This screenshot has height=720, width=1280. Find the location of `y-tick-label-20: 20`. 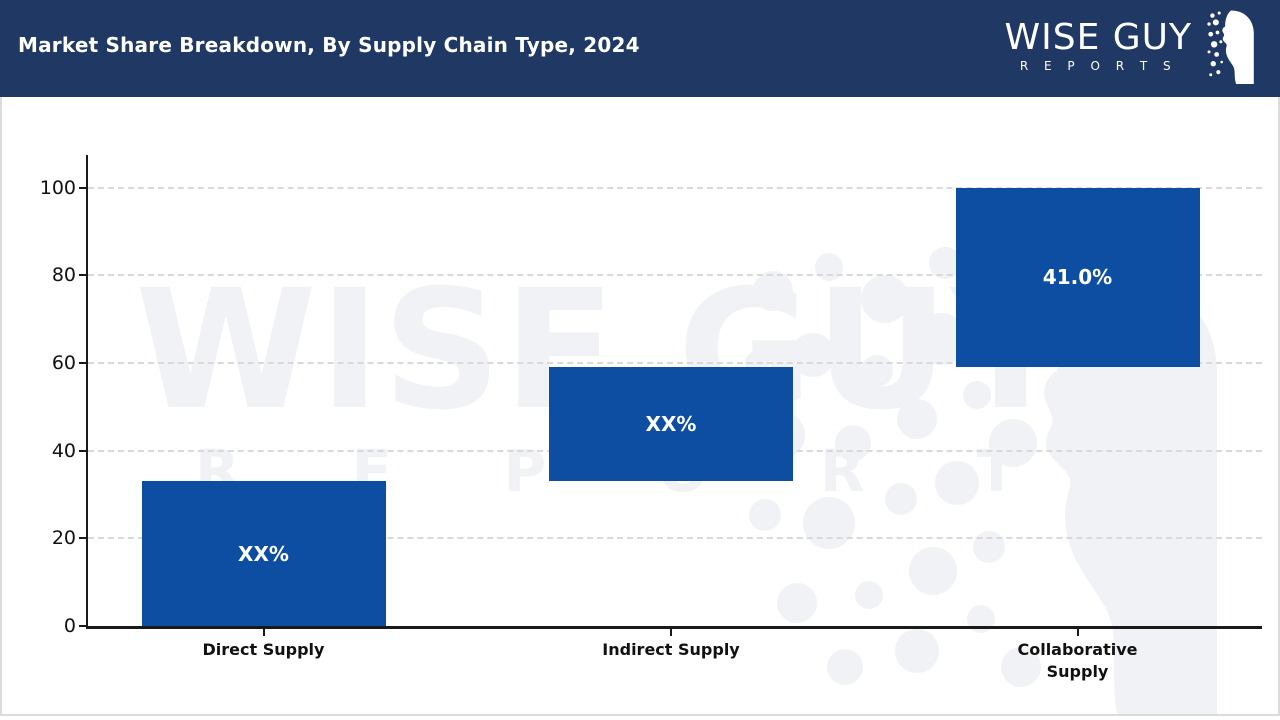

y-tick-label-20: 20 is located at coordinates (63, 538).